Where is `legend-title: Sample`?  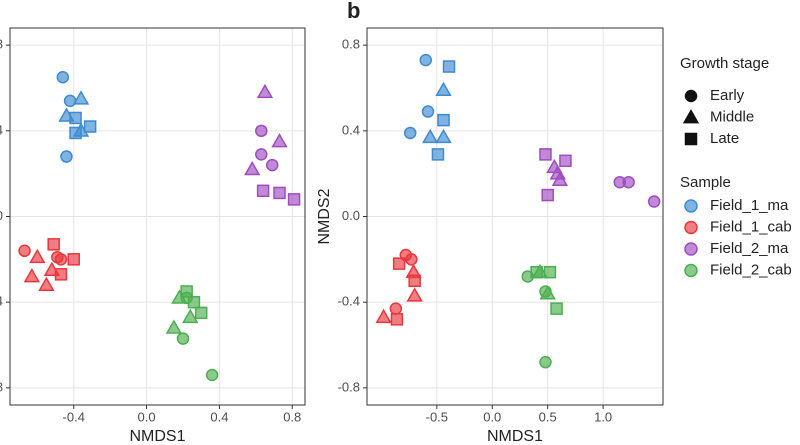
legend-title: Sample is located at coordinates (705, 182).